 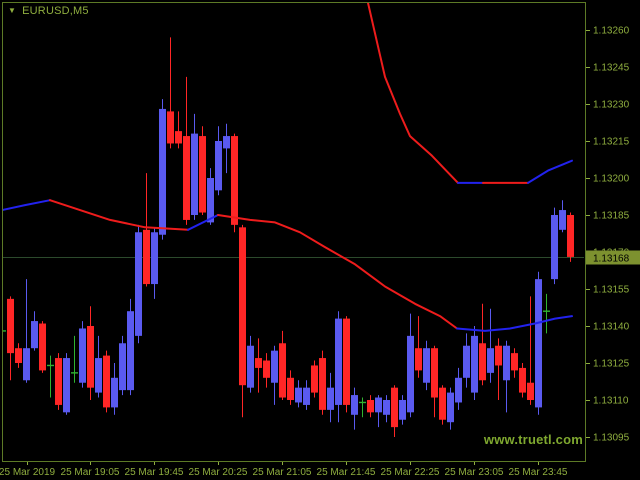 I want to click on symbol-timeframe-label: ▼ EURUSD,M5, so click(x=48, y=11).